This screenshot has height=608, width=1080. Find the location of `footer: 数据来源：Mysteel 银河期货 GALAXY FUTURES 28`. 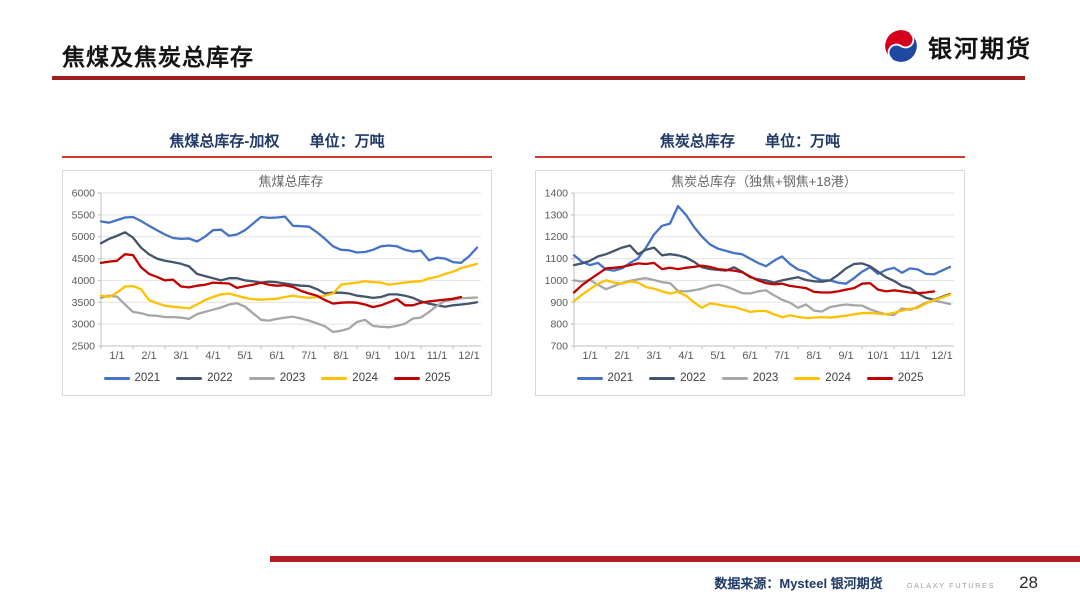

footer: 数据来源：Mysteel 银河期货 GALAXY FUTURES 28 is located at coordinates (876, 583).